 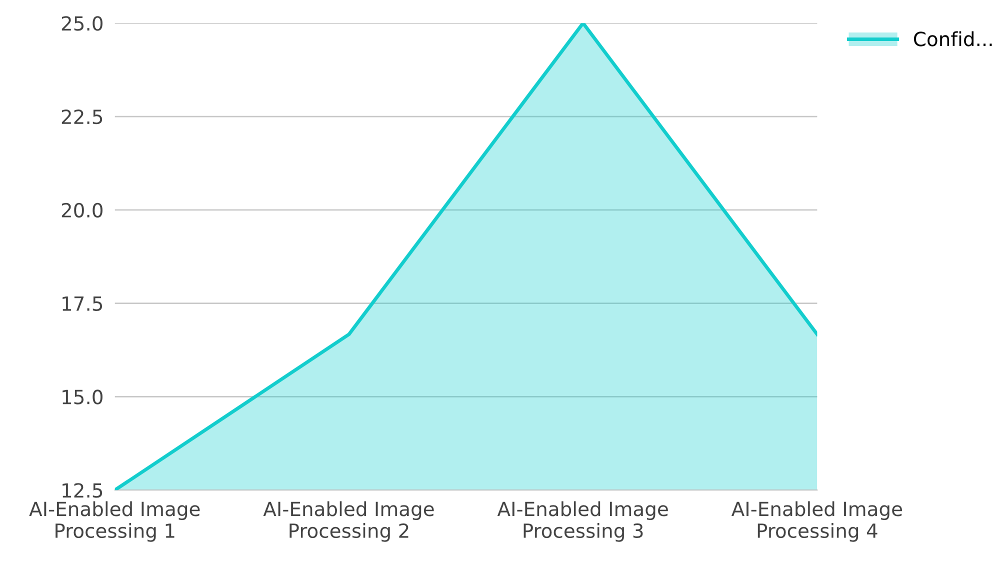 I want to click on x-tick-label: AI-Enabled Image Processing 4, so click(x=816, y=521).